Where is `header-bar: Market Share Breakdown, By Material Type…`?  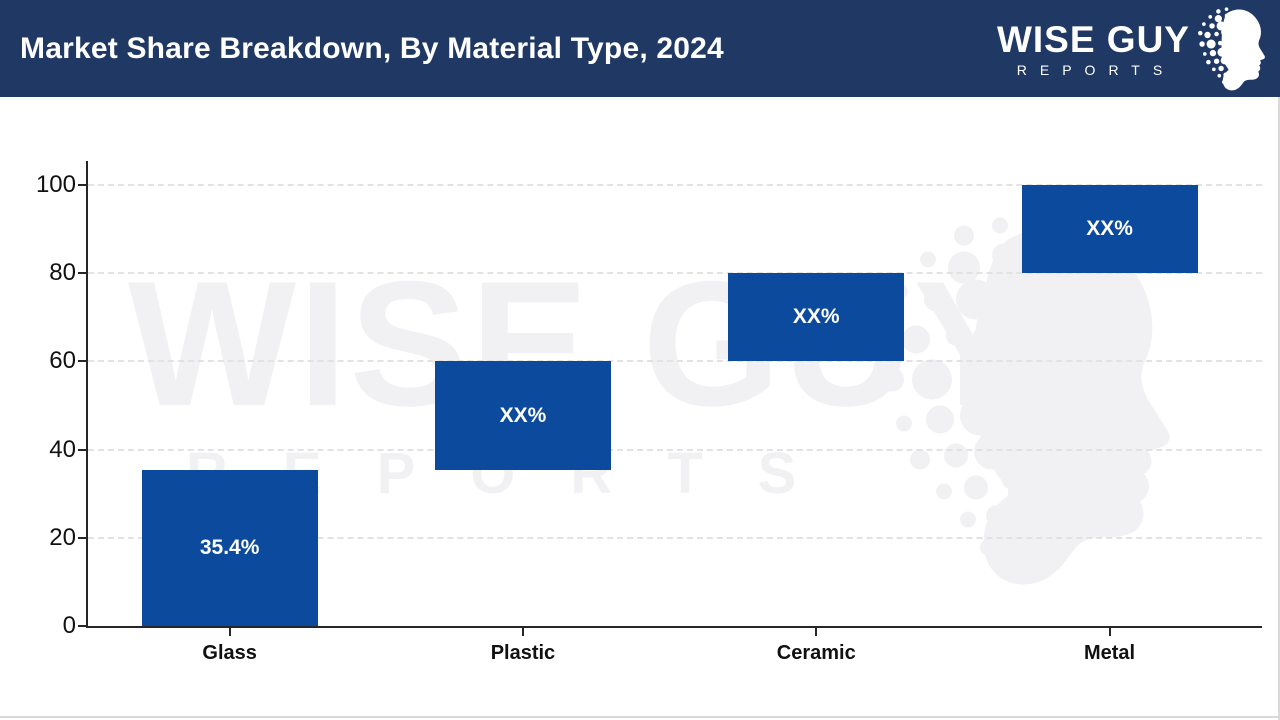 header-bar: Market Share Breakdown, By Material Type… is located at coordinates (640, 48).